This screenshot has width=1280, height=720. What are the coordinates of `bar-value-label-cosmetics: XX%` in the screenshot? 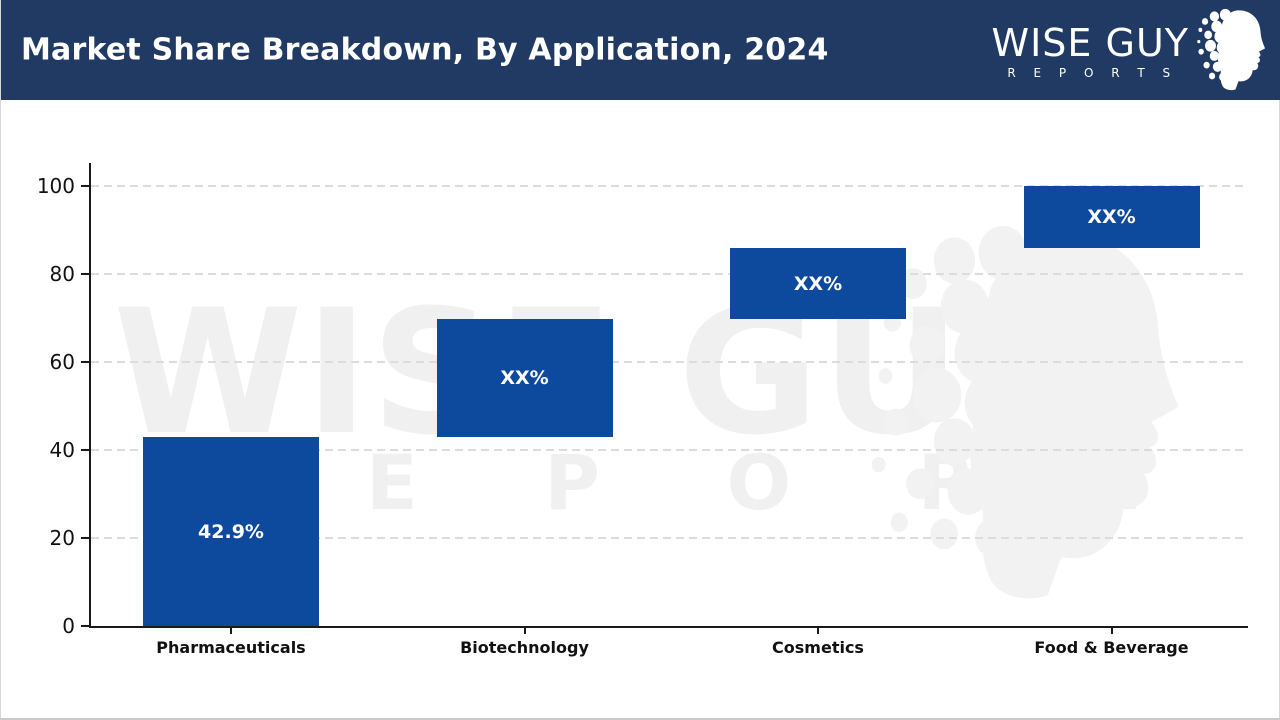 It's located at (818, 283).